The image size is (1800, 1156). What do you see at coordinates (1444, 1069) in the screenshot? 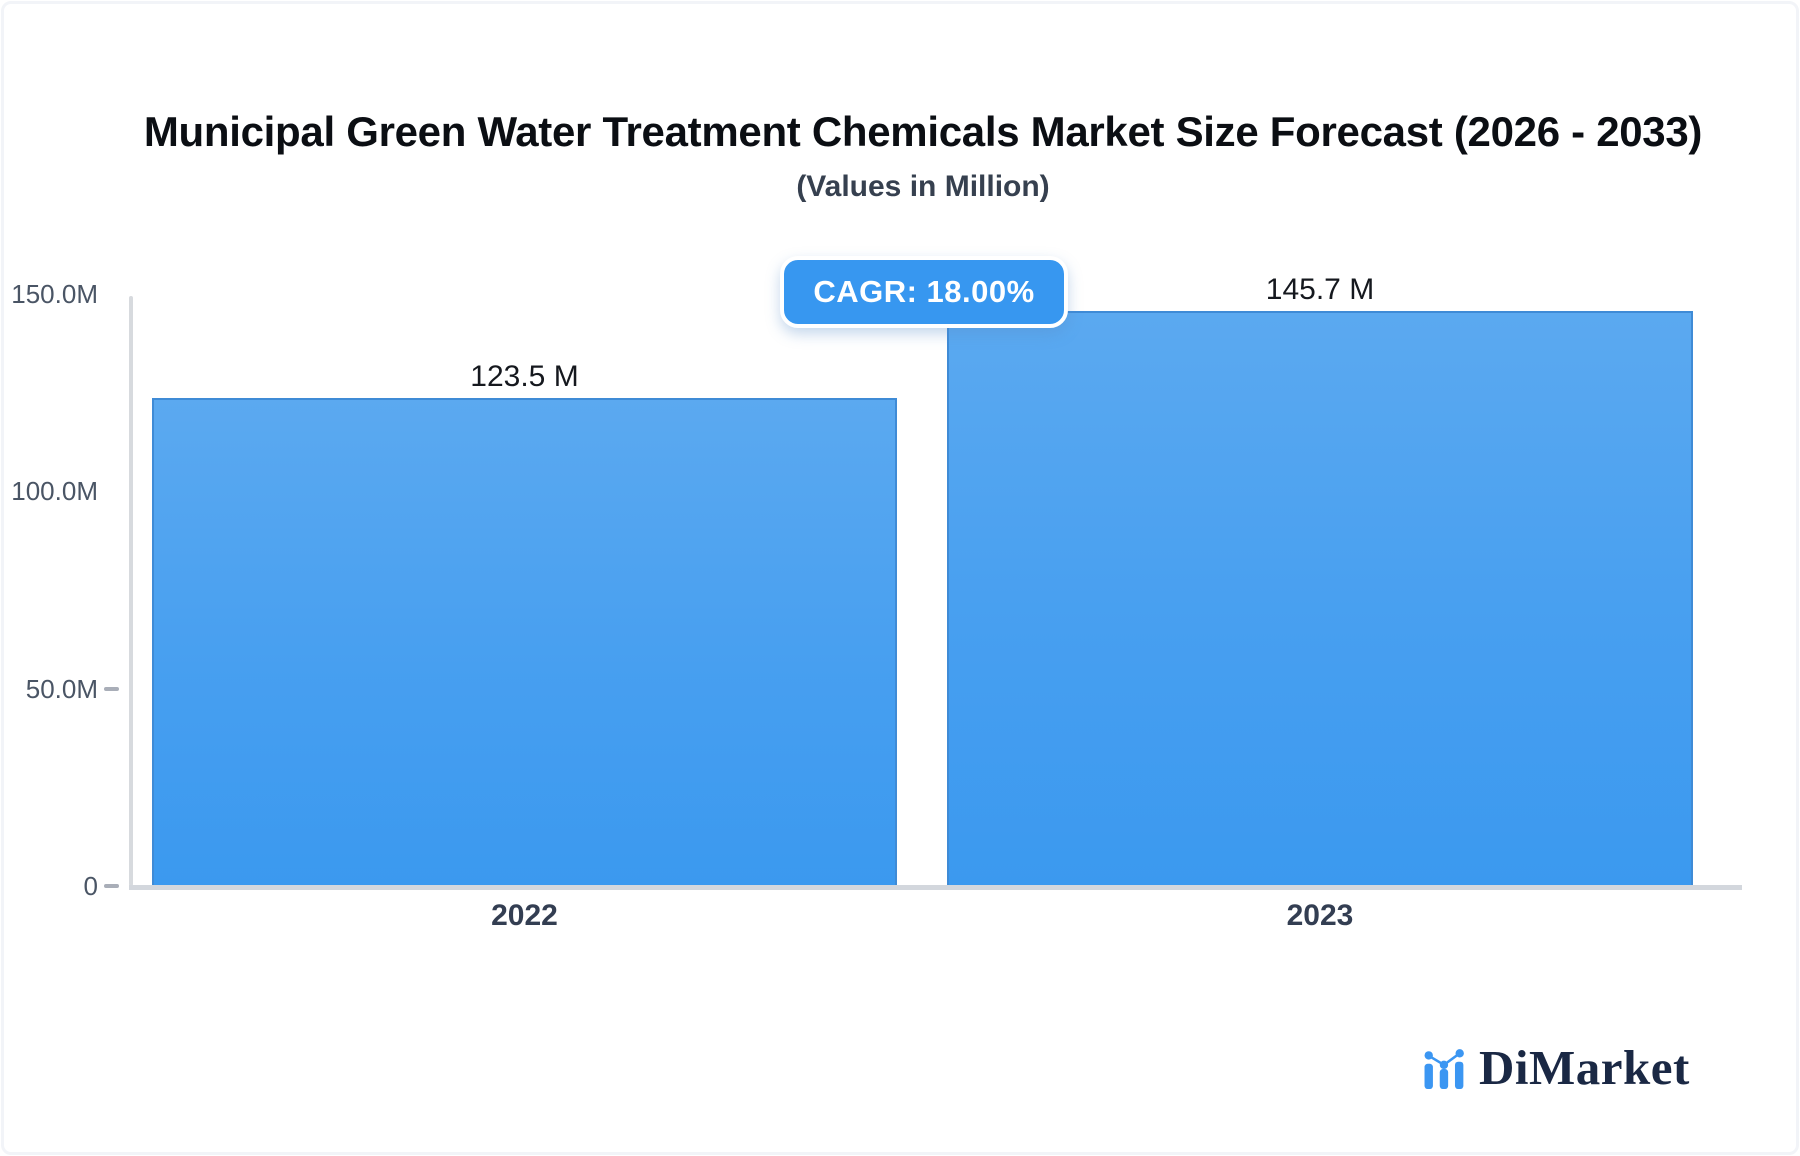
I see `mini-bar-chart-icon` at bounding box center [1444, 1069].